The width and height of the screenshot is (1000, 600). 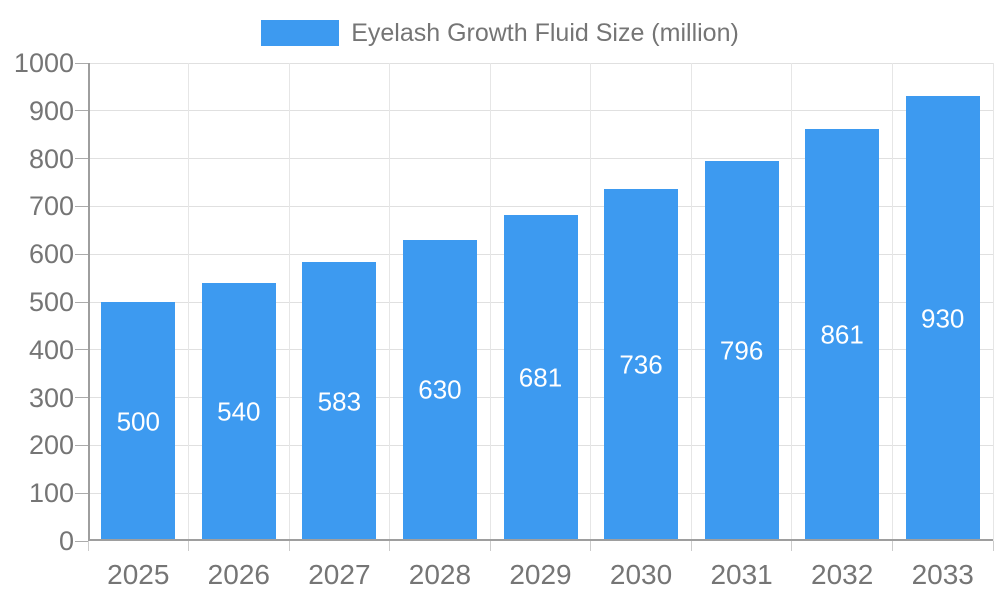 I want to click on y-tick-label: 700, so click(x=51, y=206).